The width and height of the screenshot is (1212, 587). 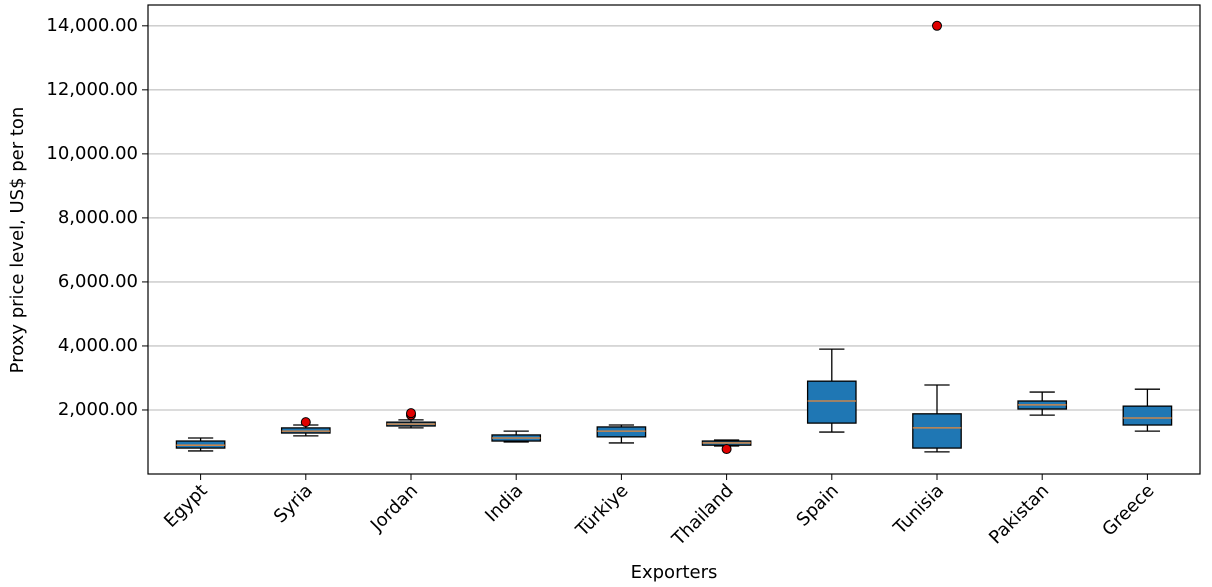 I want to click on x-tick-label: Spain, so click(x=817, y=505).